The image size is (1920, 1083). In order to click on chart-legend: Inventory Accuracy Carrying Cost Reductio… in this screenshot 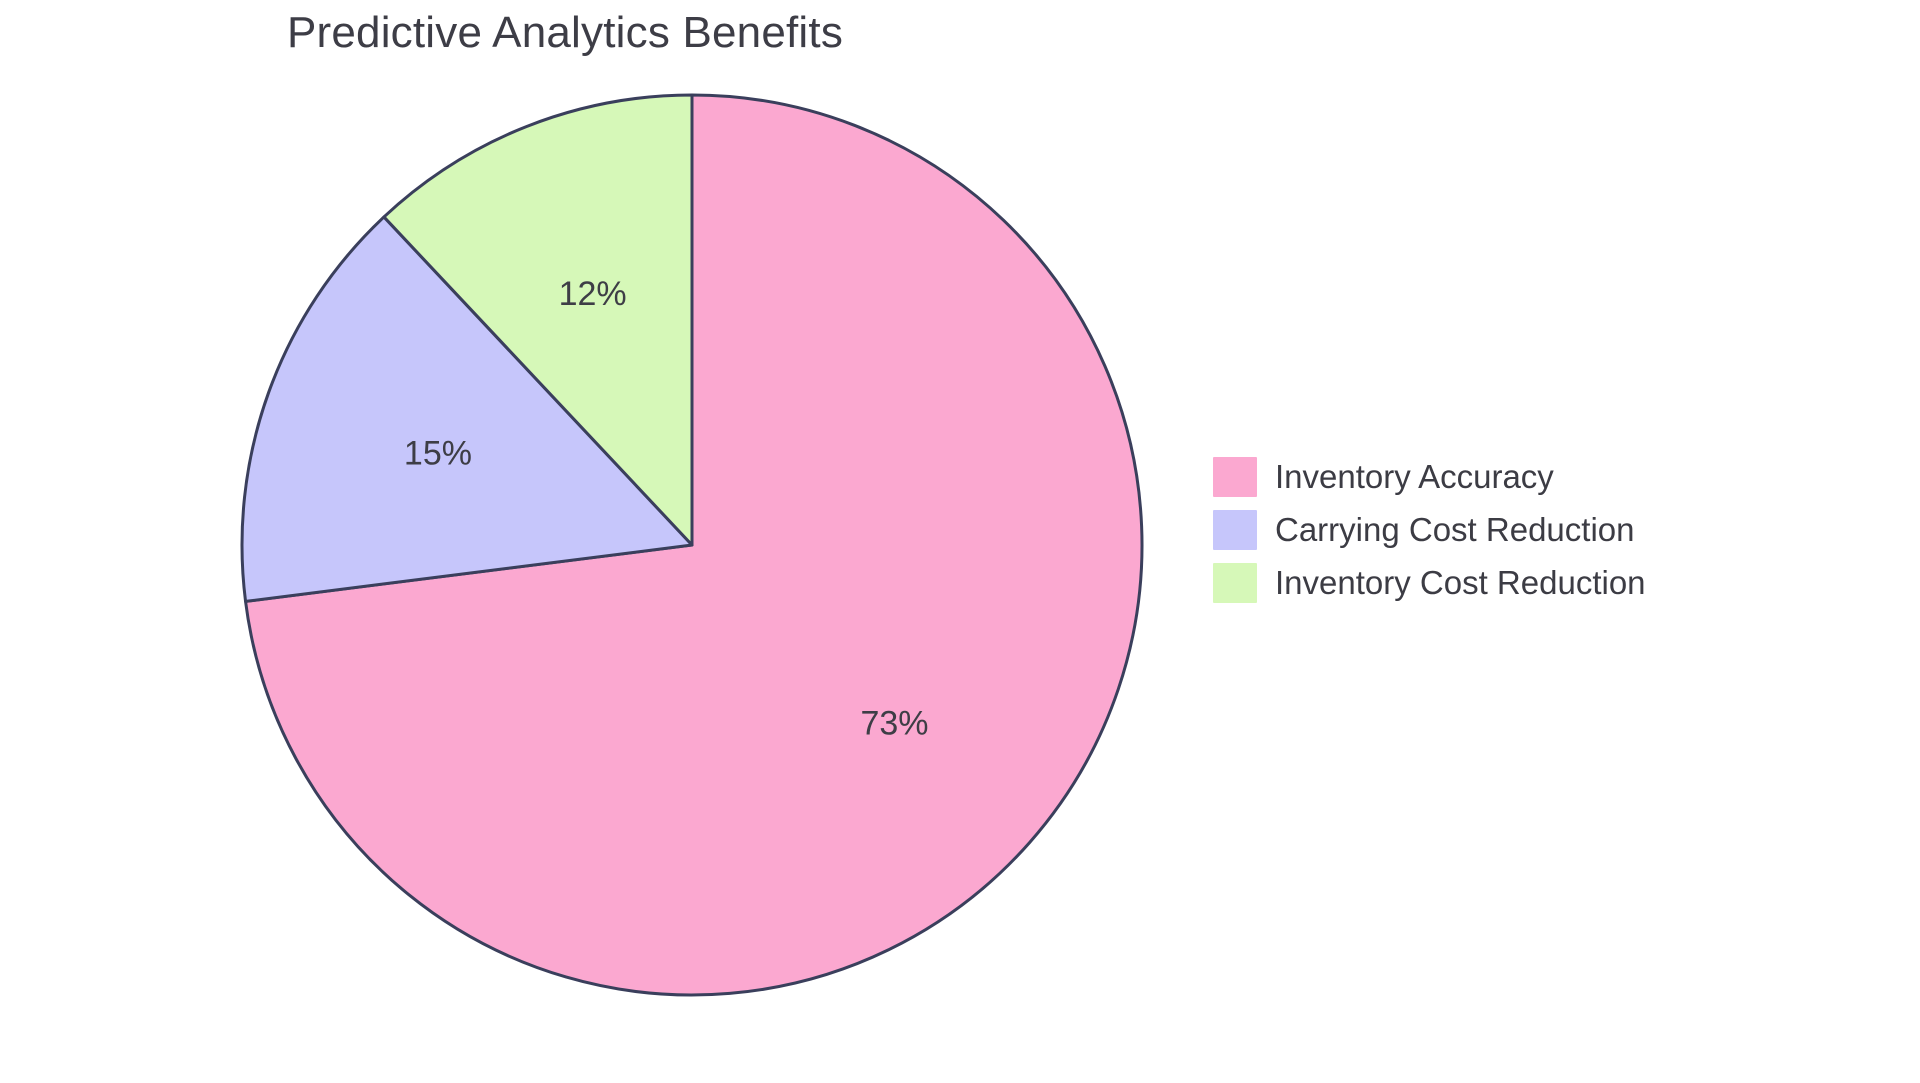, I will do `click(1429, 529)`.